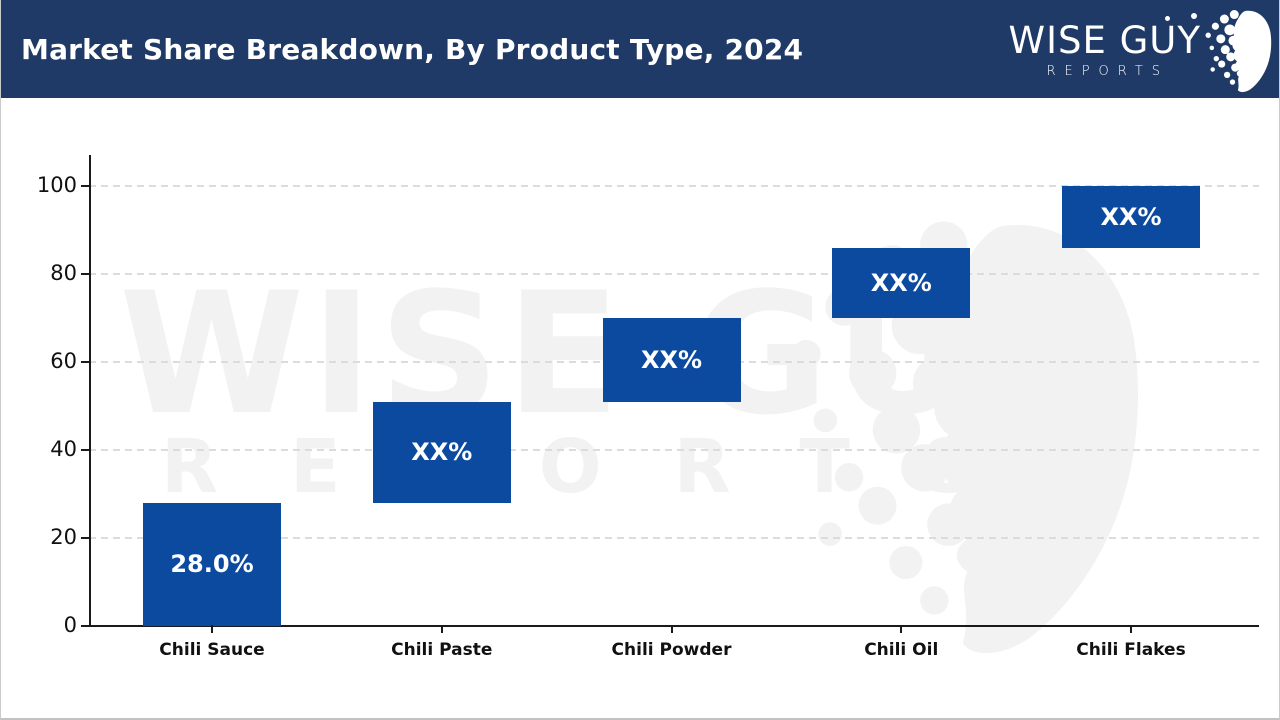 This screenshot has width=1280, height=720. I want to click on bar-chili-powder: XX%, so click(671, 360).